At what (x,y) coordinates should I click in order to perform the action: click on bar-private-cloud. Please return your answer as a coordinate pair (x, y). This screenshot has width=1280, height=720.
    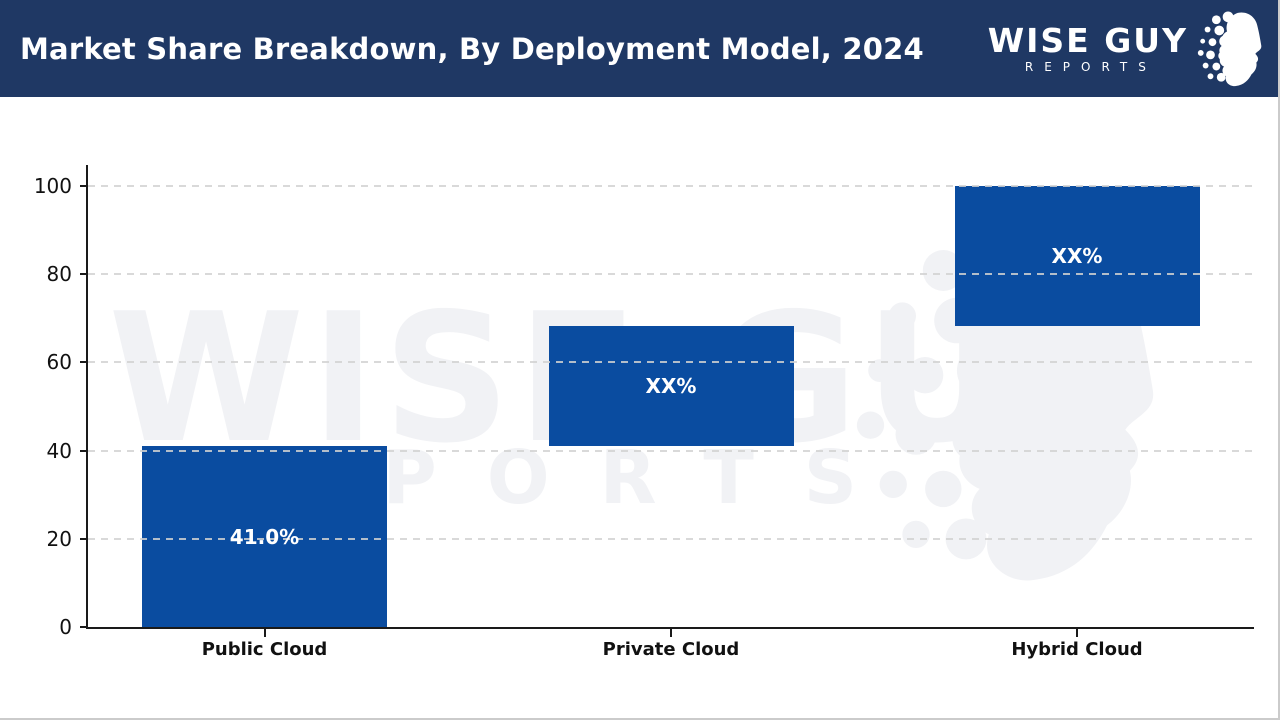
    Looking at the image, I should click on (671, 386).